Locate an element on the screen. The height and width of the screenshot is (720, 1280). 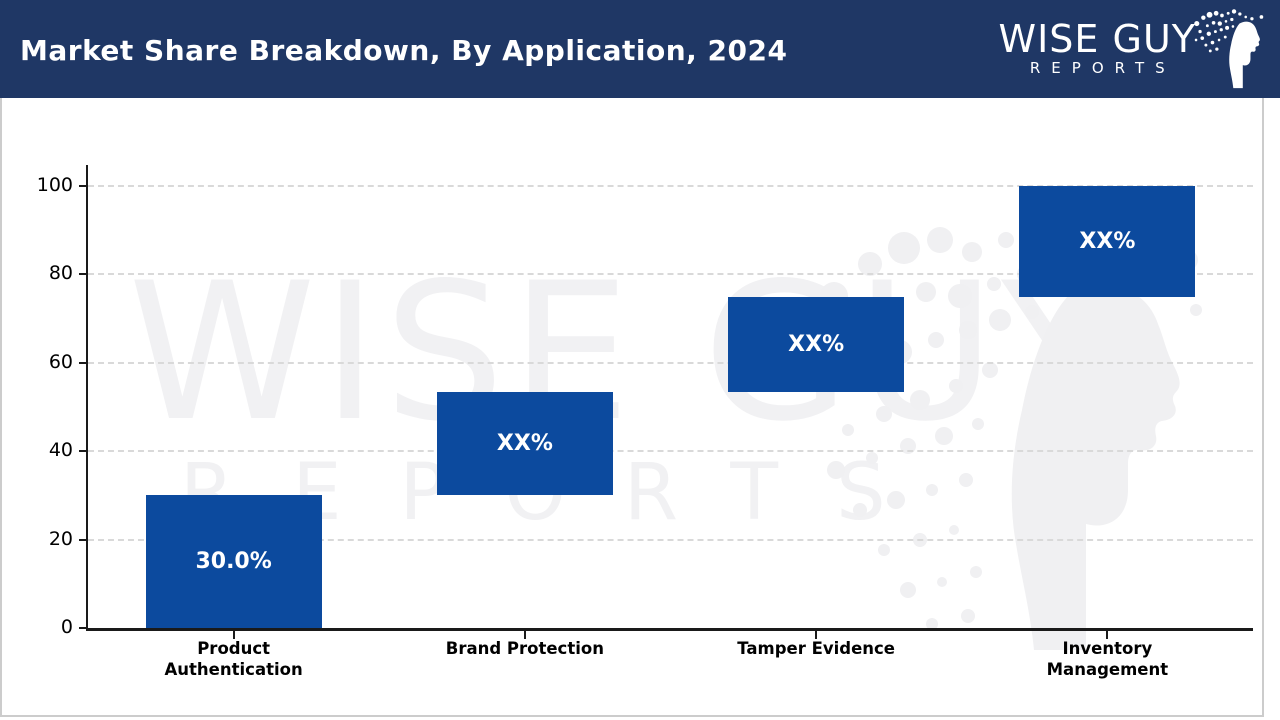
x-category-label: Tamper Evidence is located at coordinates (816, 648).